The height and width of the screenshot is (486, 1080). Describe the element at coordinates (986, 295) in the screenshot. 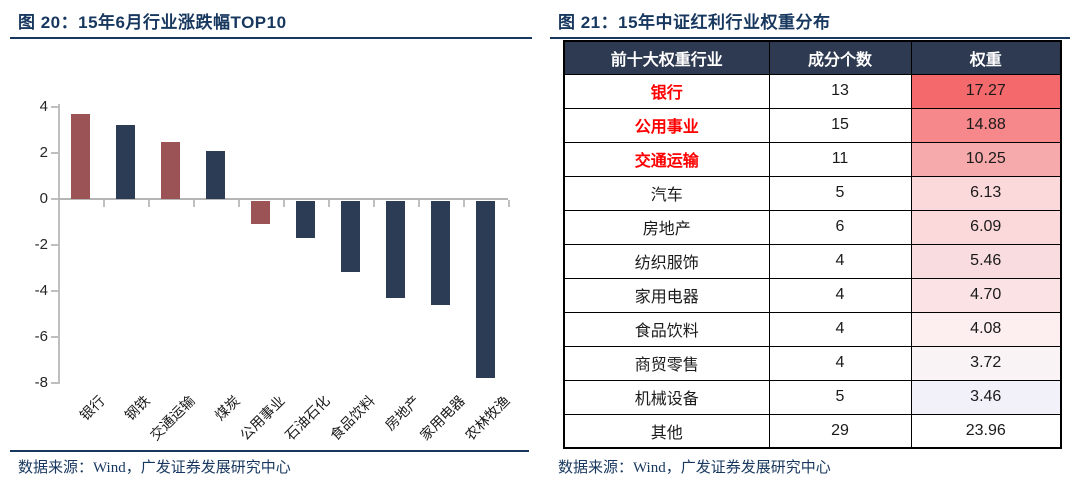

I see `weight-cell: 4.70` at that location.